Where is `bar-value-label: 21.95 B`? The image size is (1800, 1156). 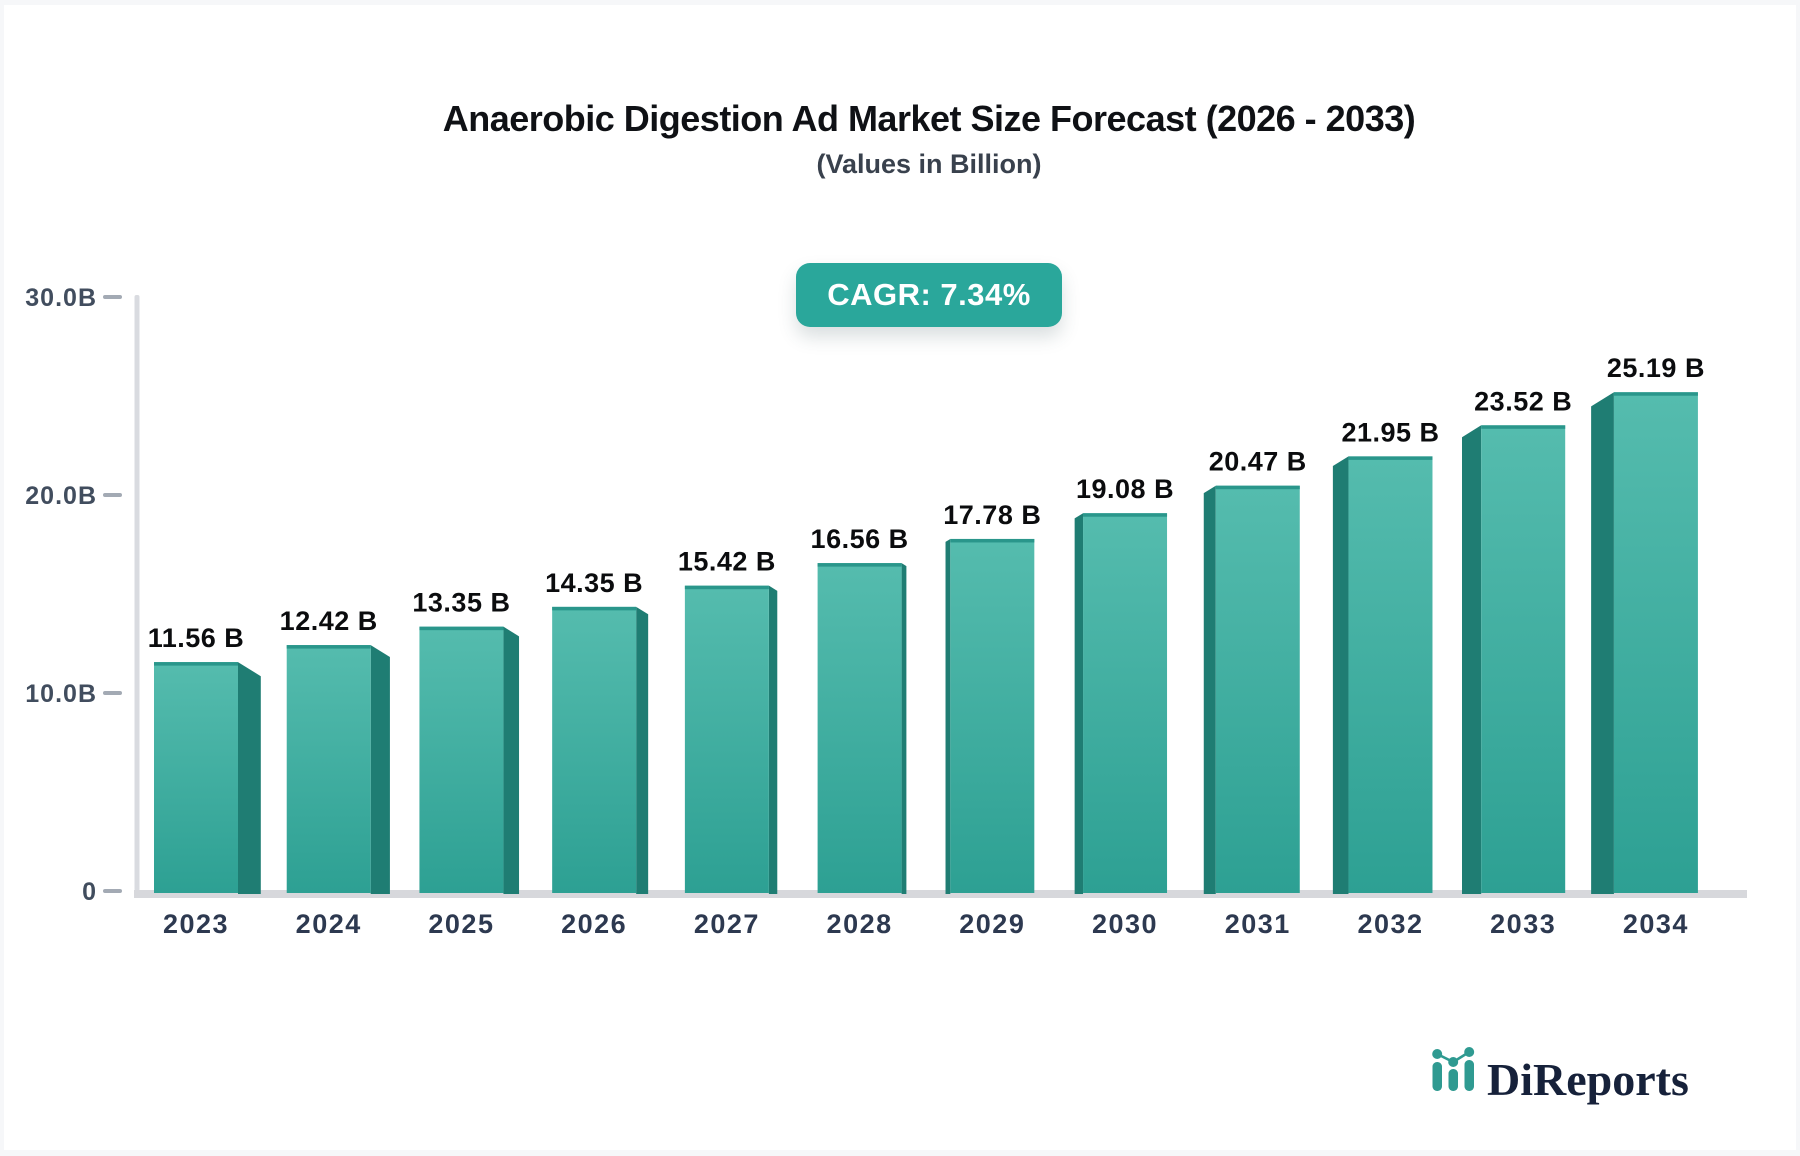
bar-value-label: 21.95 B is located at coordinates (1390, 432).